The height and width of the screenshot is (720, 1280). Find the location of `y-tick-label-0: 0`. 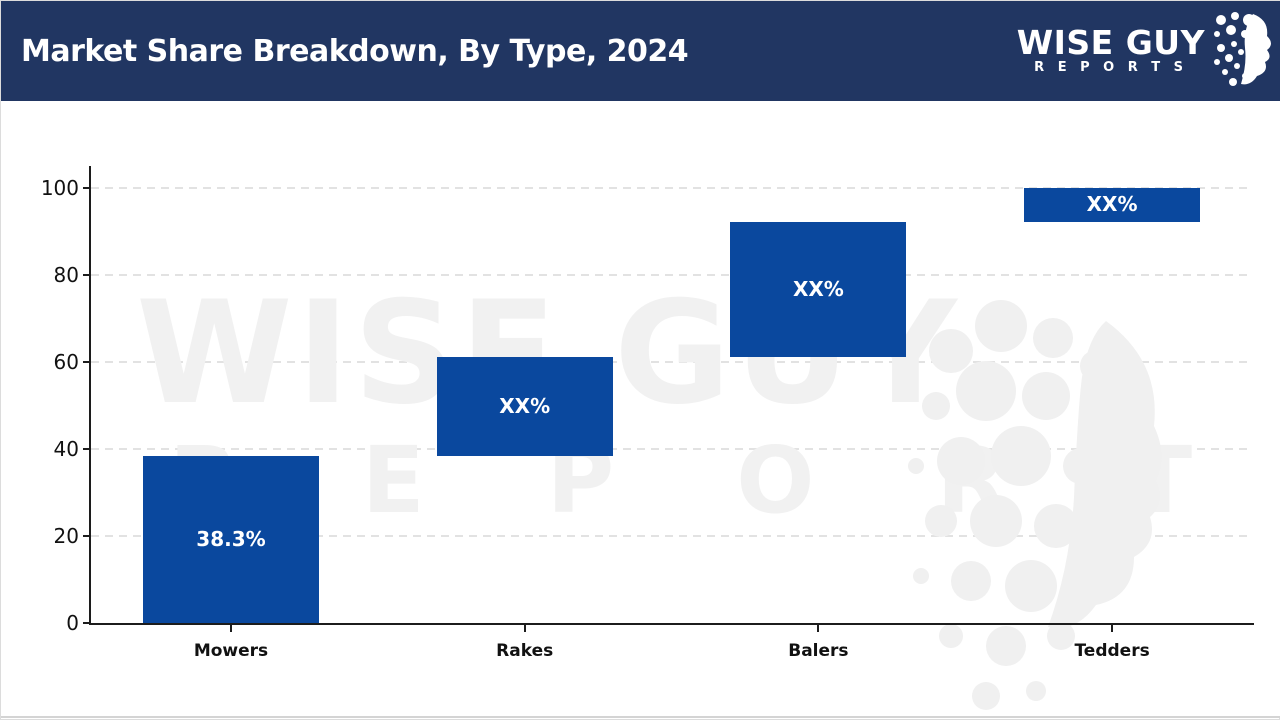

y-tick-label-0: 0 is located at coordinates (72, 623).